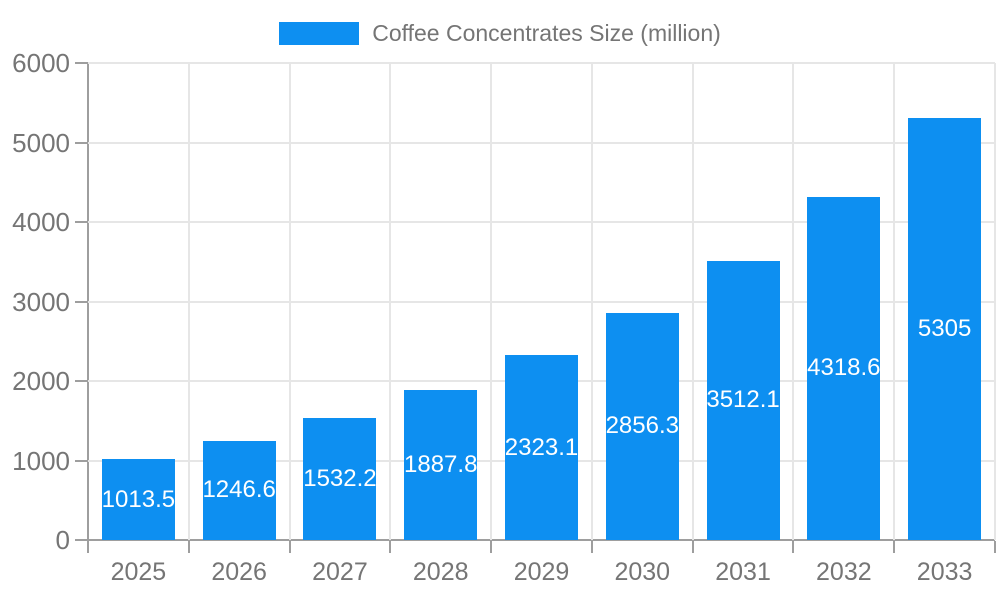 Image resolution: width=1000 pixels, height=600 pixels. What do you see at coordinates (743, 572) in the screenshot?
I see `x-tick-label: 2031` at bounding box center [743, 572].